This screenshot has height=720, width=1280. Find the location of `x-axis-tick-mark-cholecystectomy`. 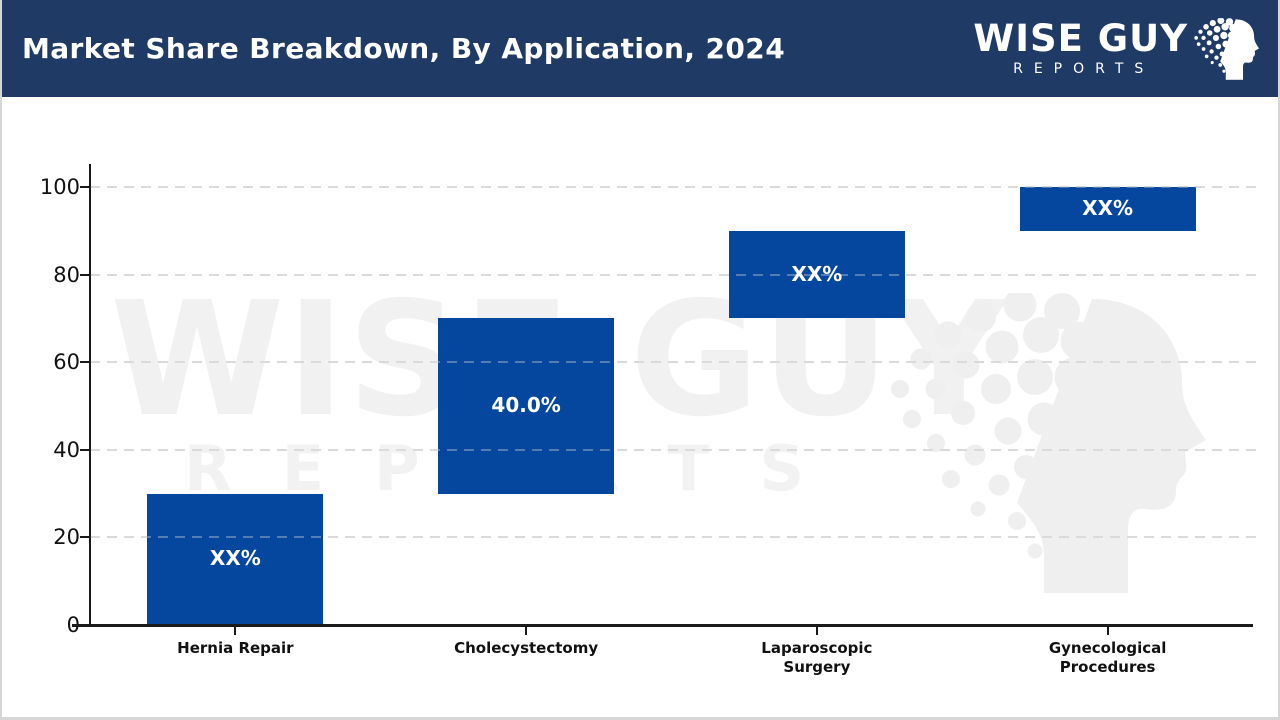

x-axis-tick-mark-cholecystectomy is located at coordinates (526, 630).